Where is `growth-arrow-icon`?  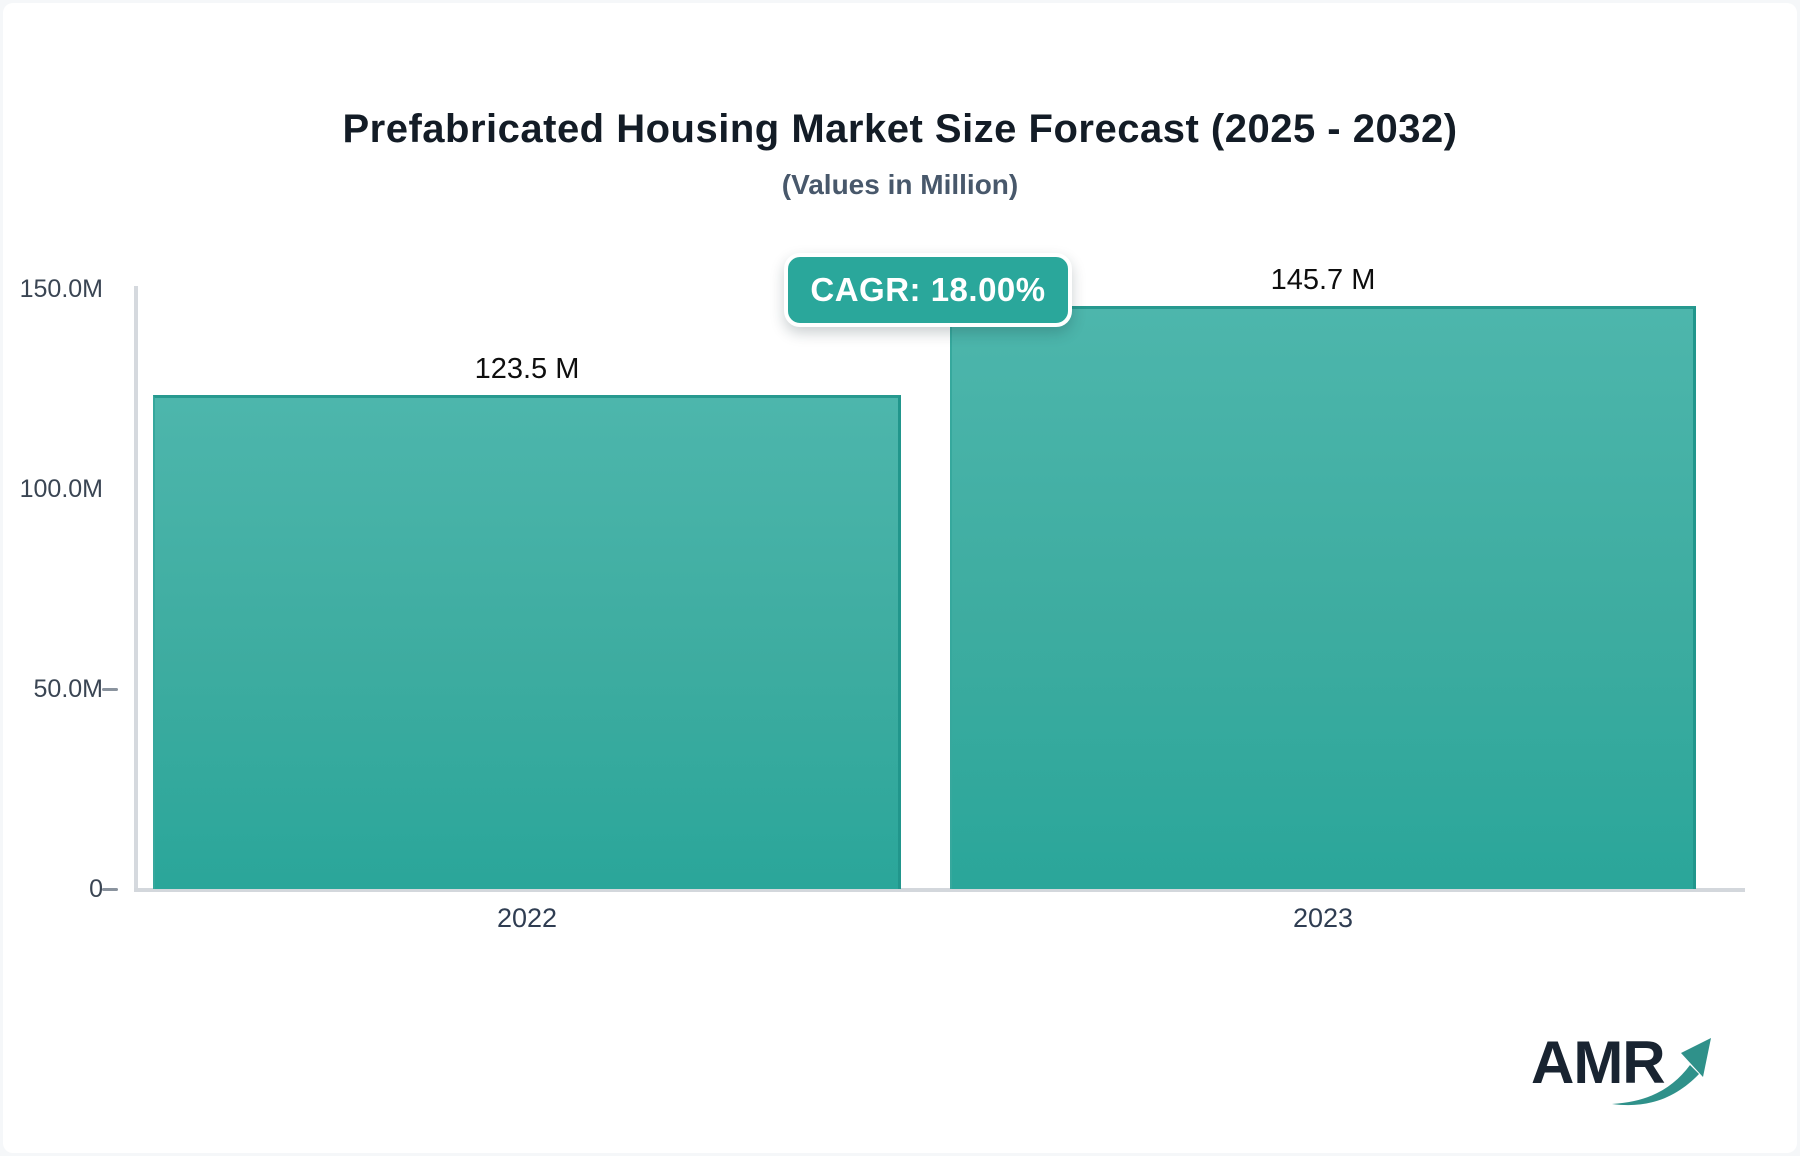
growth-arrow-icon is located at coordinates (1661, 1072).